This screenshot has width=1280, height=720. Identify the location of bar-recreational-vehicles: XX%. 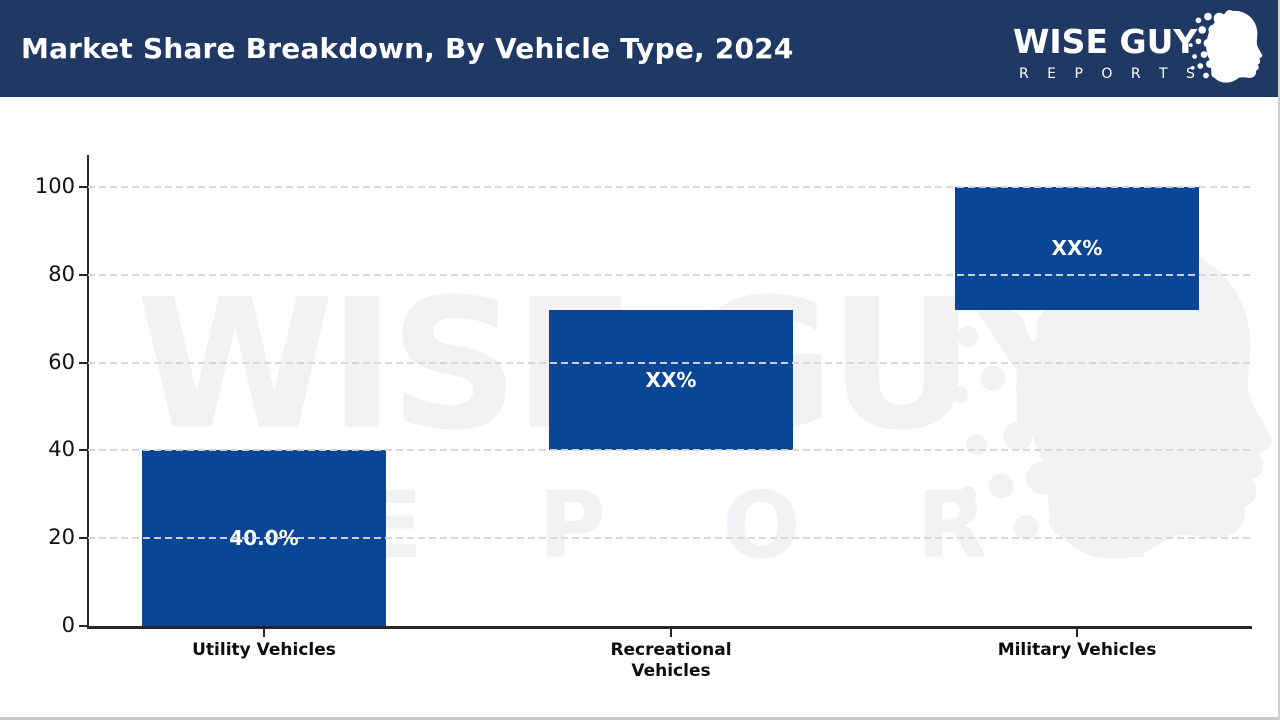
(671, 380).